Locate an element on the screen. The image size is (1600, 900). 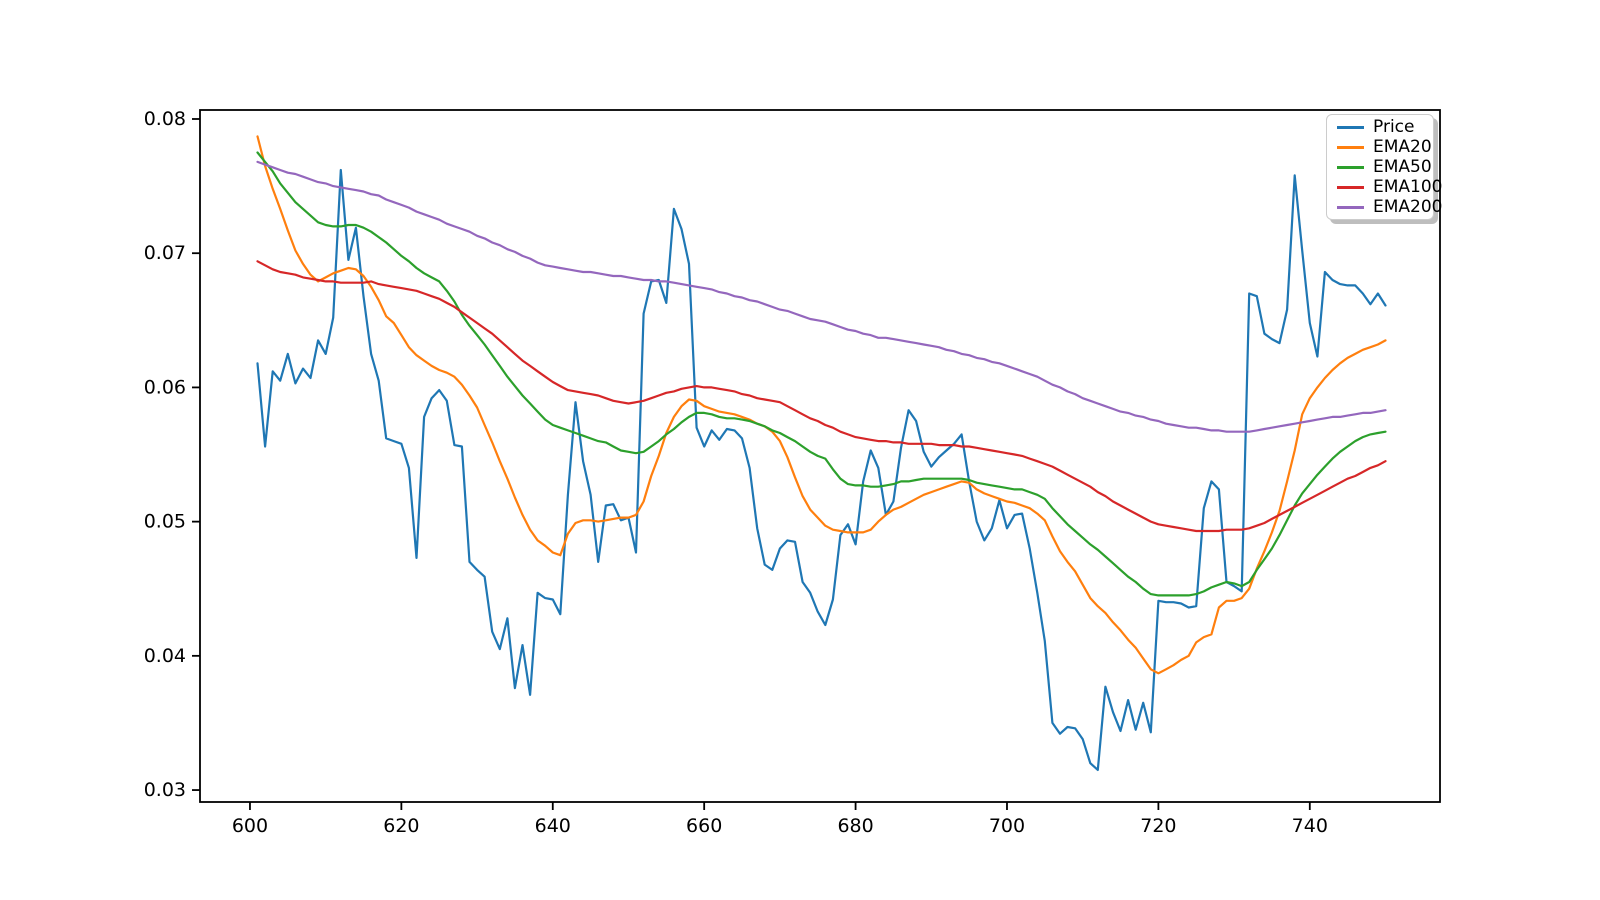
legend-item-ema20: EMA20 is located at coordinates (1385, 146).